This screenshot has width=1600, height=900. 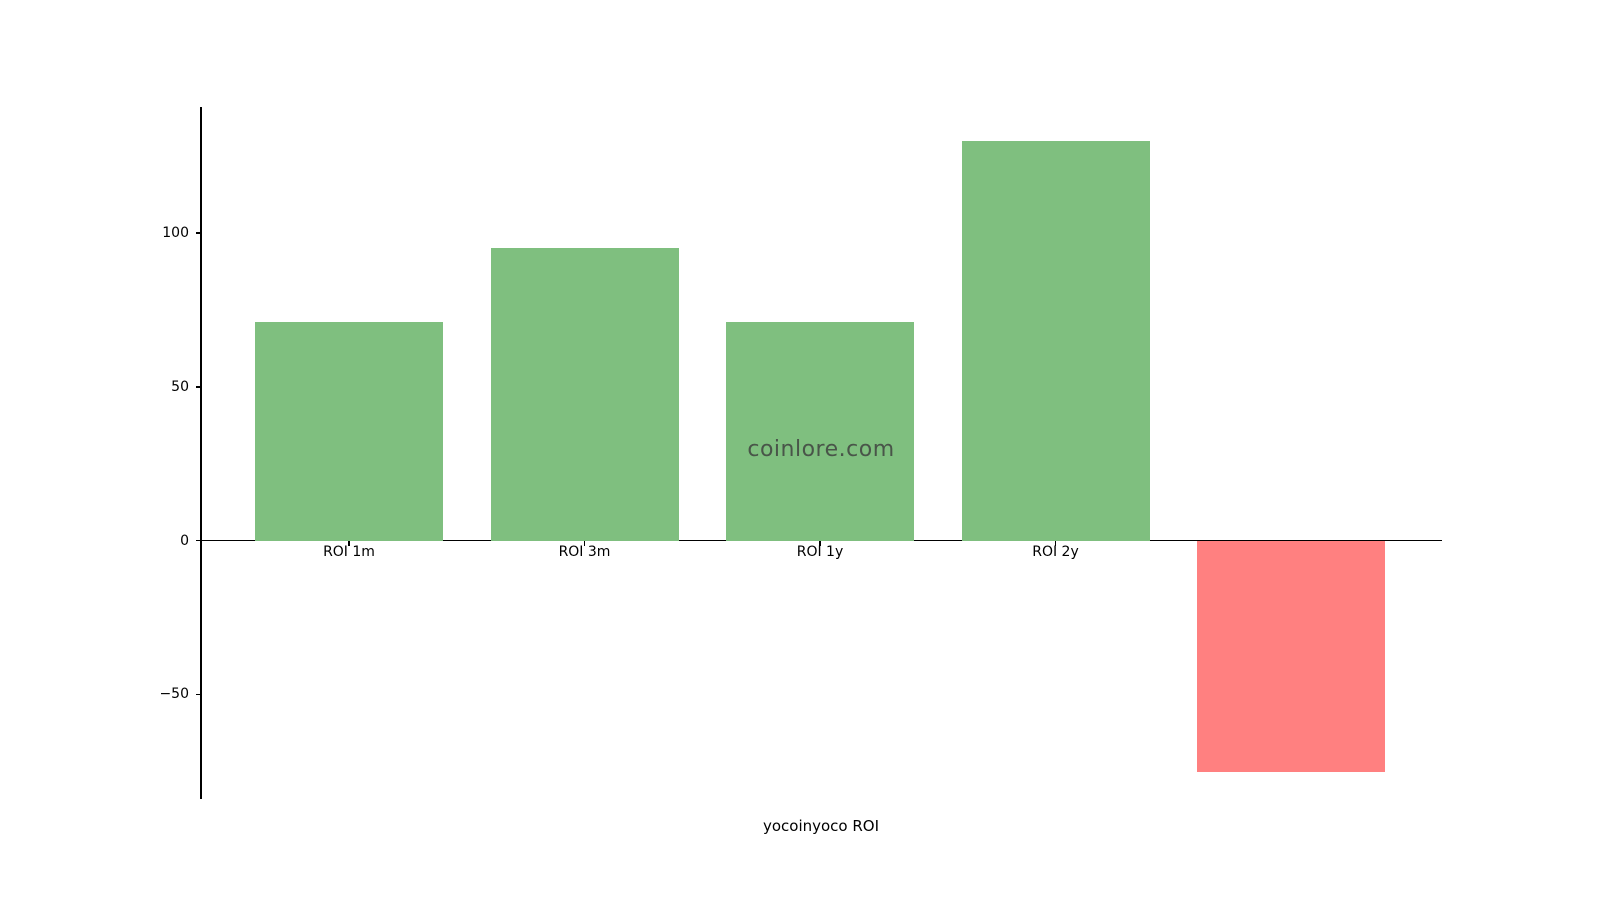 What do you see at coordinates (584, 543) in the screenshot?
I see `x-tick-mark-roi-3m` at bounding box center [584, 543].